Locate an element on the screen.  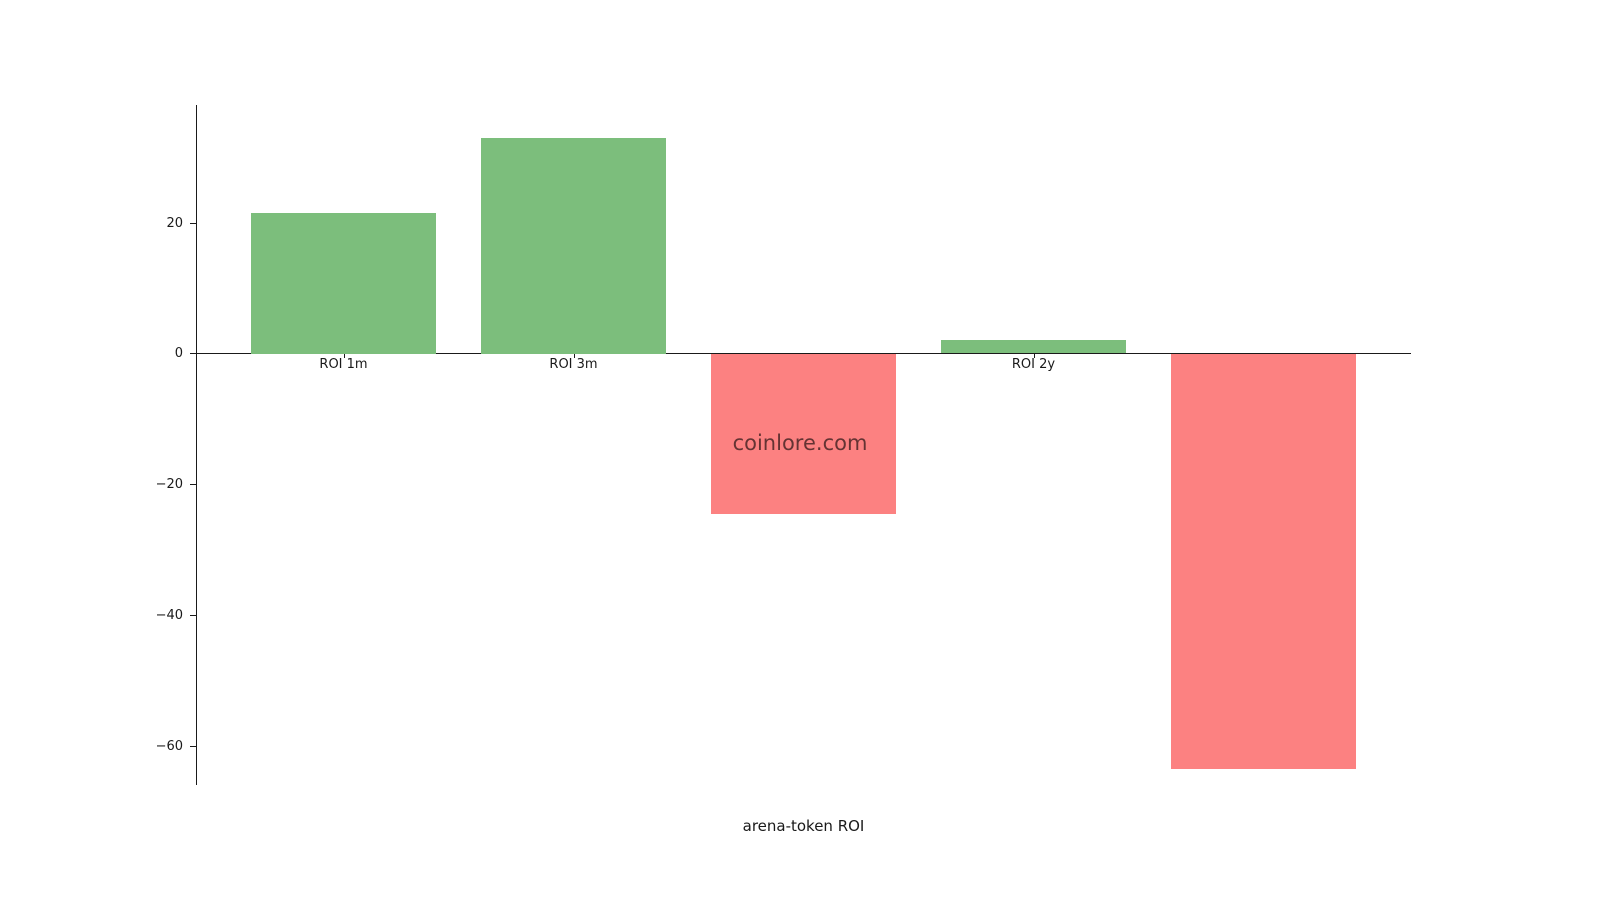
chart-title: arena-token ROI is located at coordinates (803, 826).